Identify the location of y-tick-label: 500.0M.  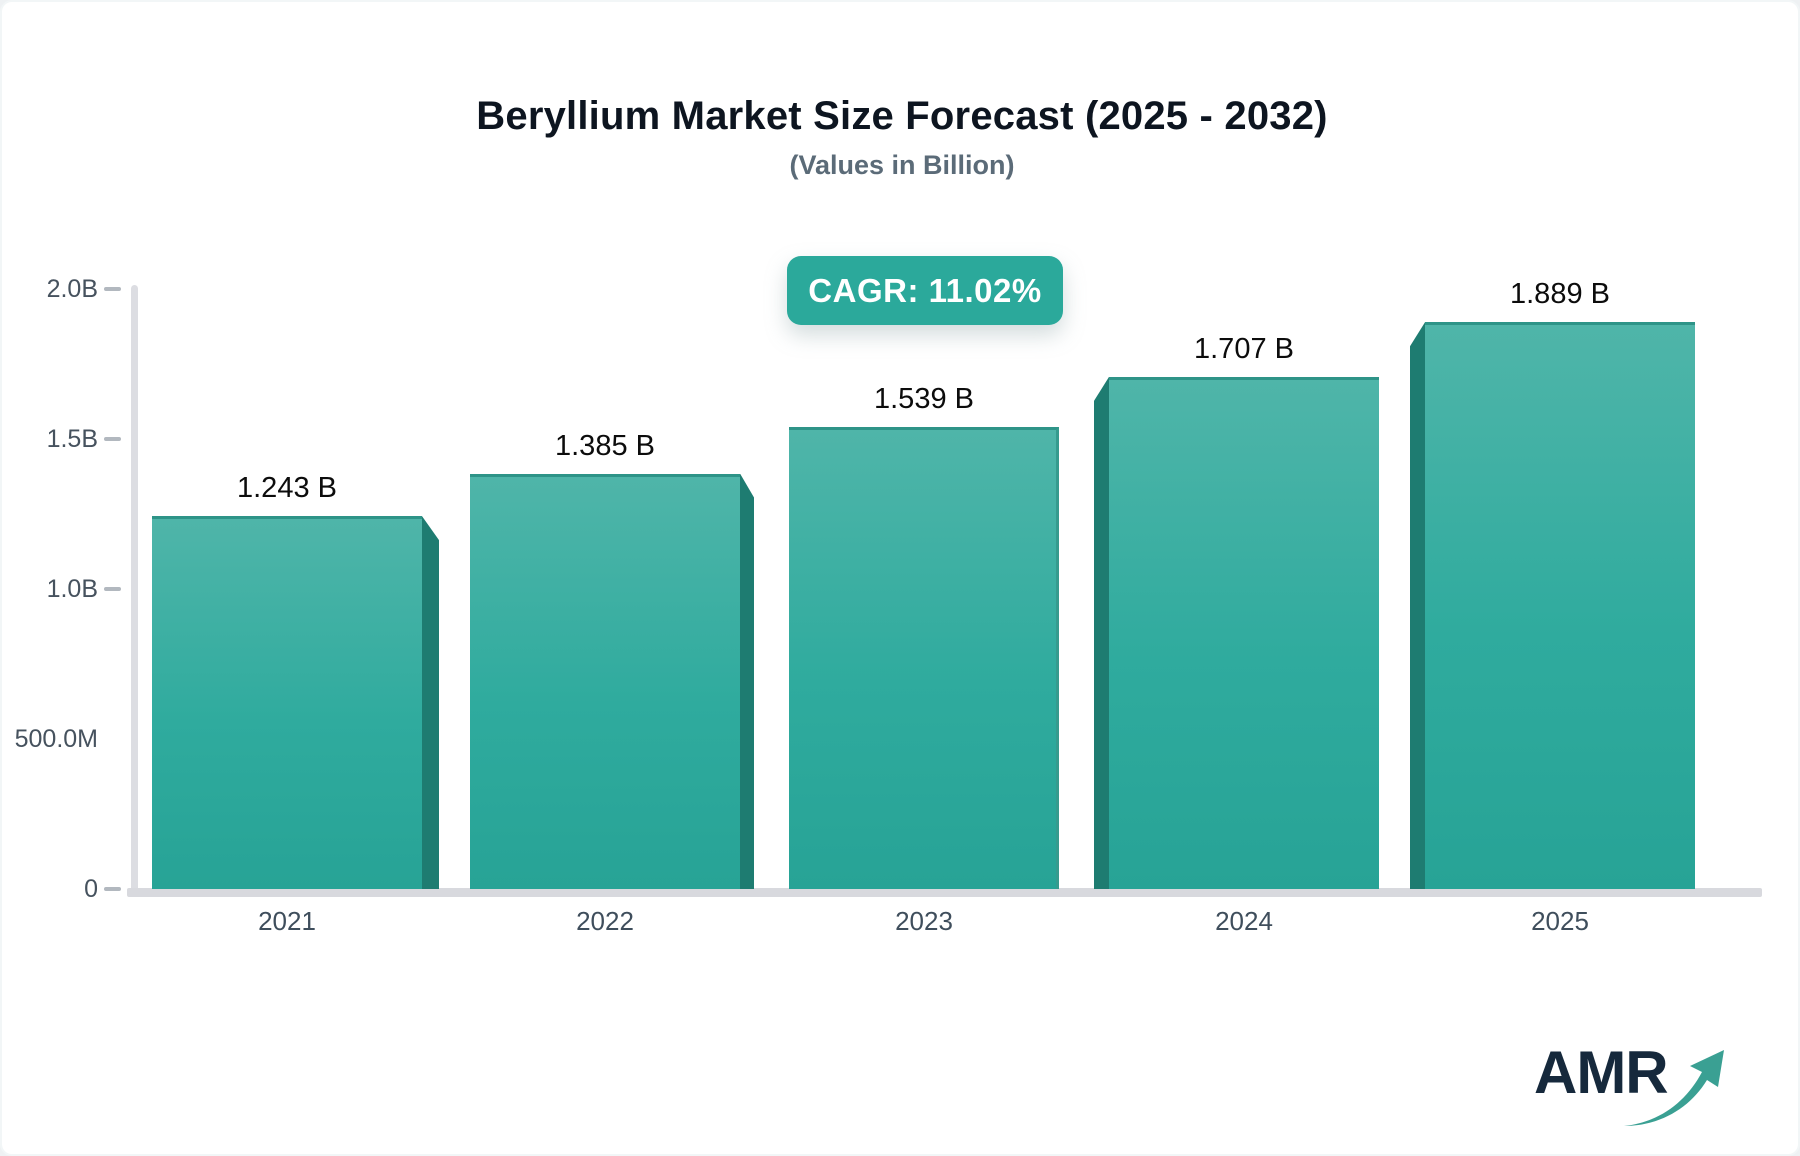
(56, 739).